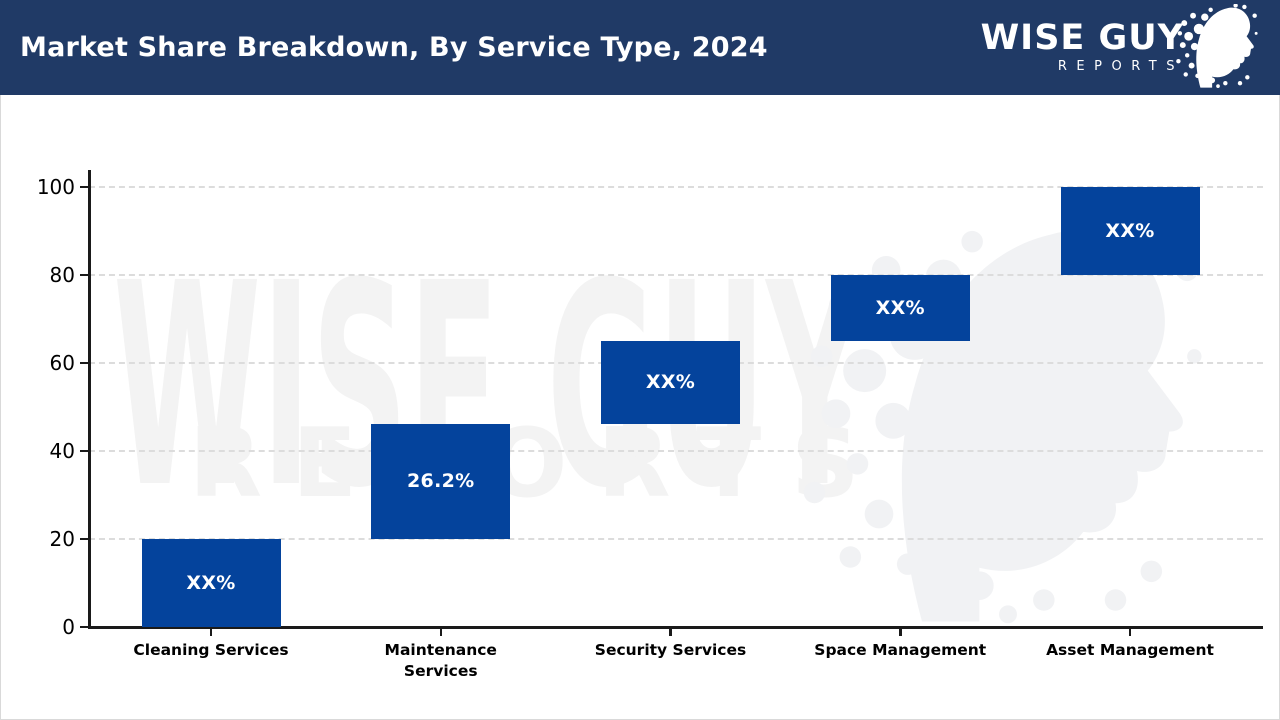 The width and height of the screenshot is (1280, 720). Describe the element at coordinates (1130, 650) in the screenshot. I see `x-category-label-asset-management: Asset Management` at that location.